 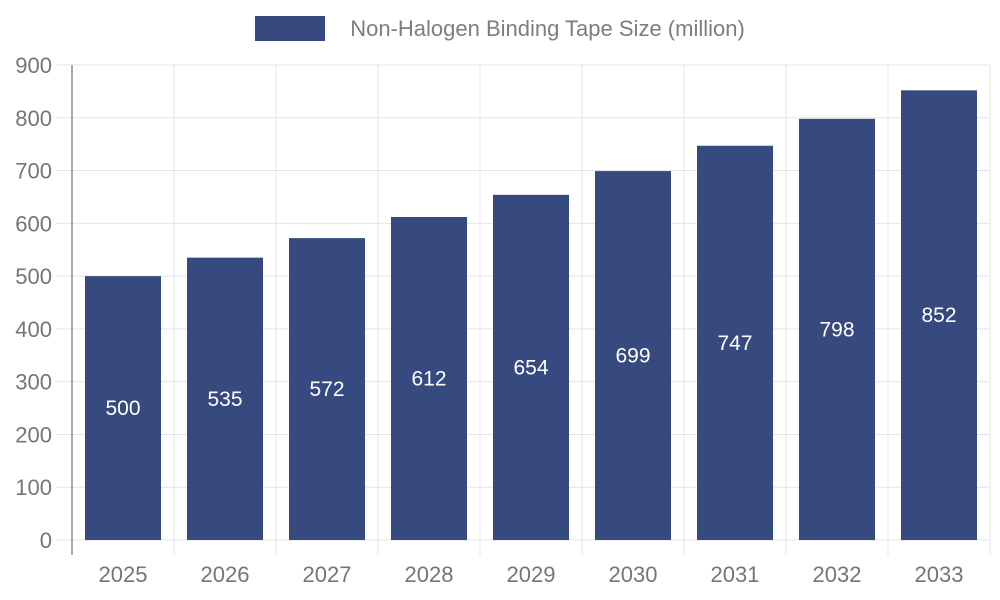 I want to click on bar-value-label: 535, so click(x=224, y=399).